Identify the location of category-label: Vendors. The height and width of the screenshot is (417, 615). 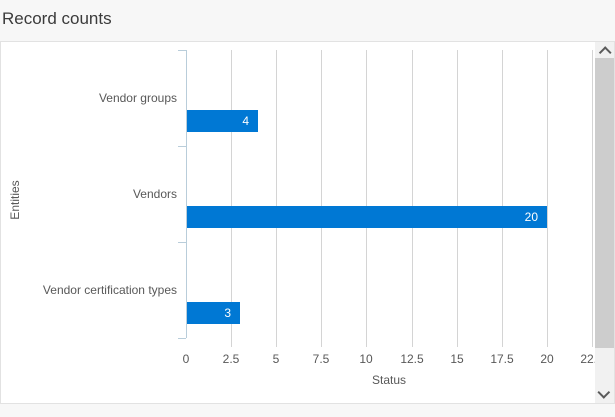
(154, 194).